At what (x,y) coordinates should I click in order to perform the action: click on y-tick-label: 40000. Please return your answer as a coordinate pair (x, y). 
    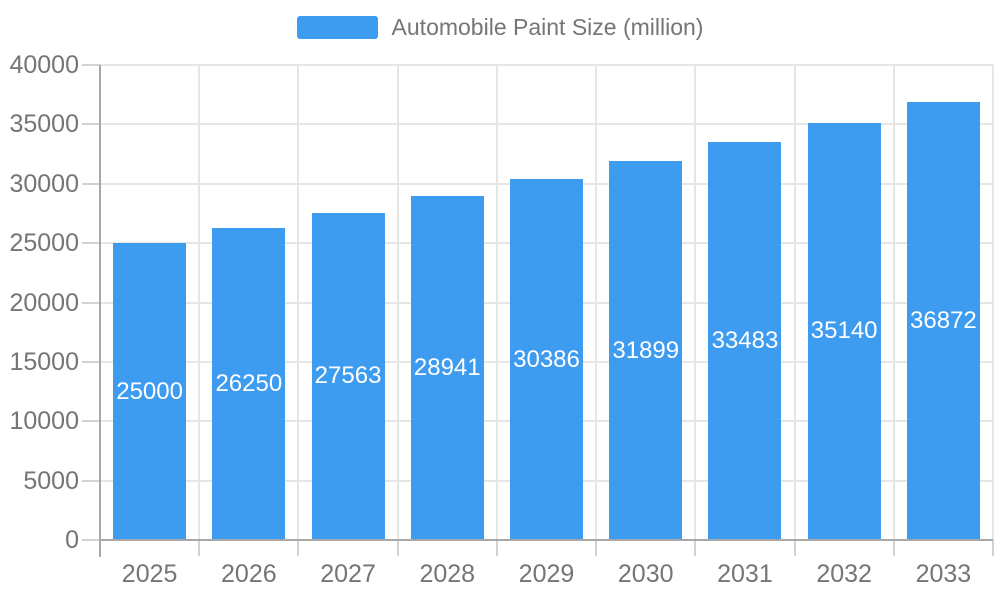
    Looking at the image, I should click on (44, 65).